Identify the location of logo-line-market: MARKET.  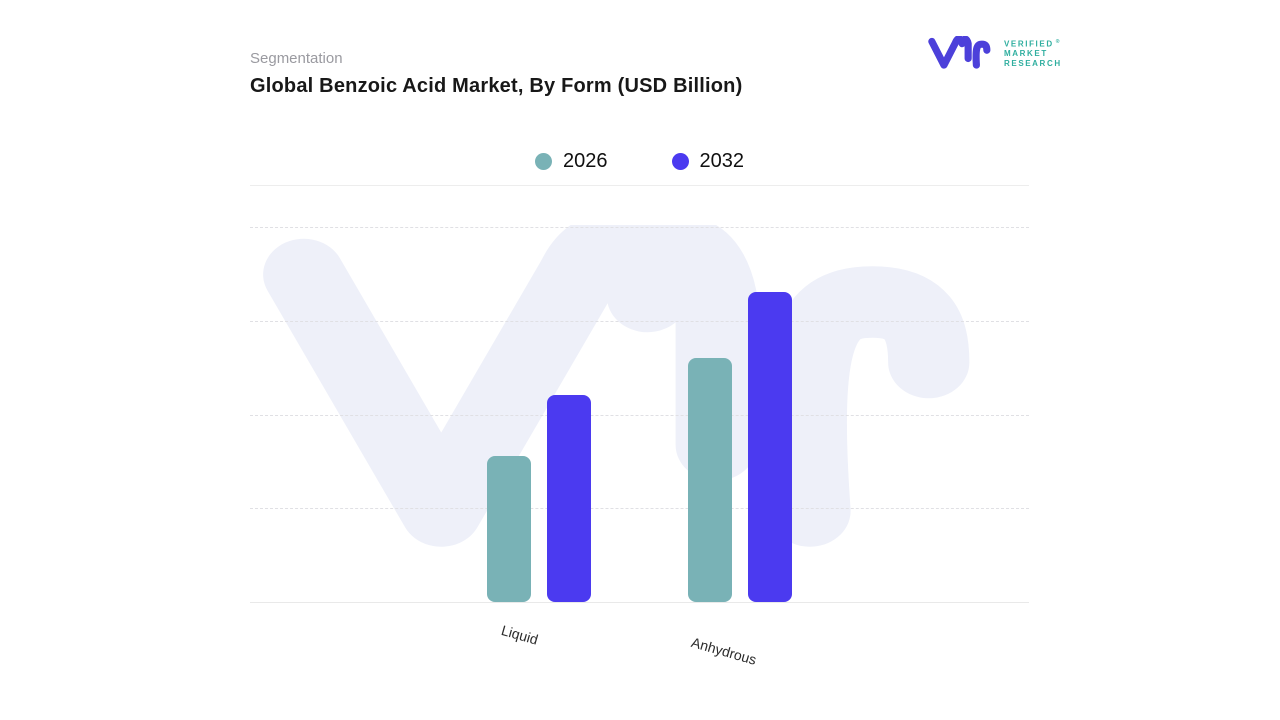
(1026, 54).